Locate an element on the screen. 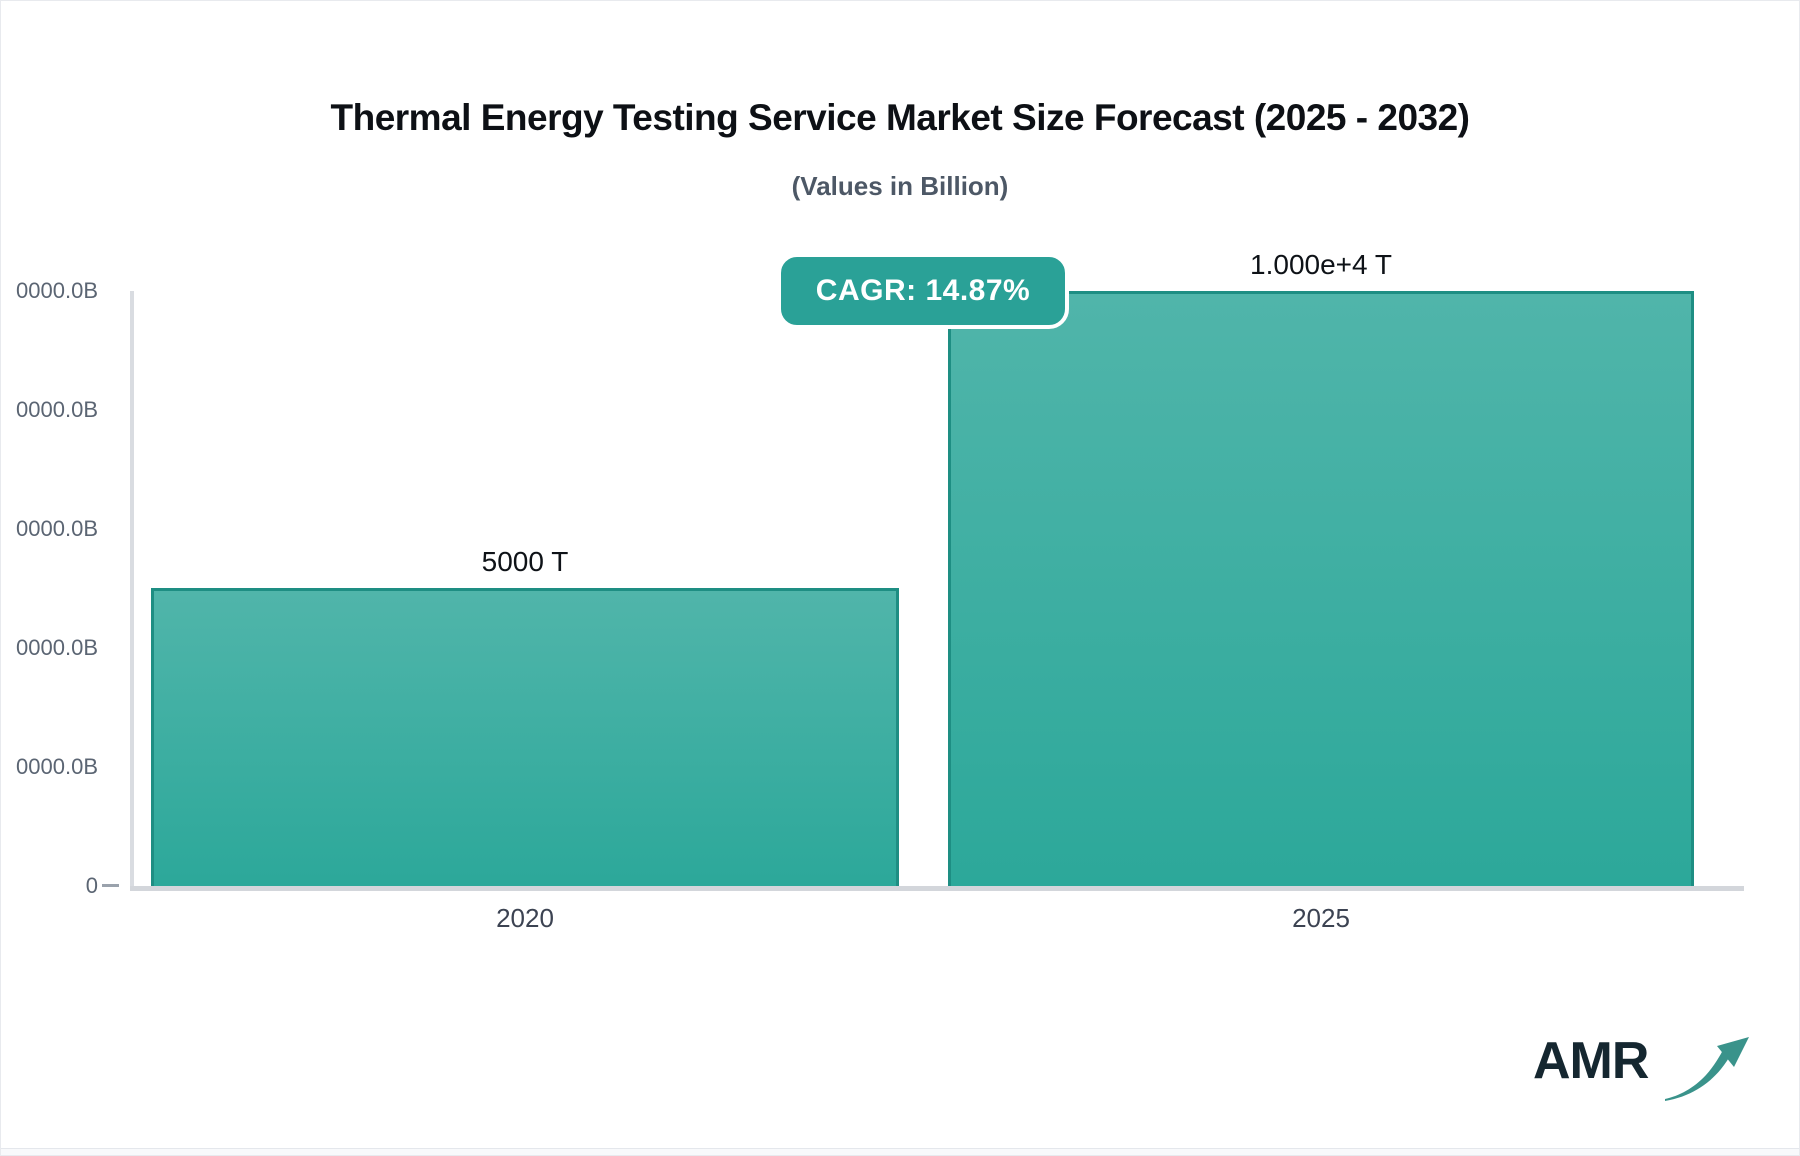 The height and width of the screenshot is (1156, 1800). bar-value-label-2025: 1.000e+4 T is located at coordinates (1321, 264).